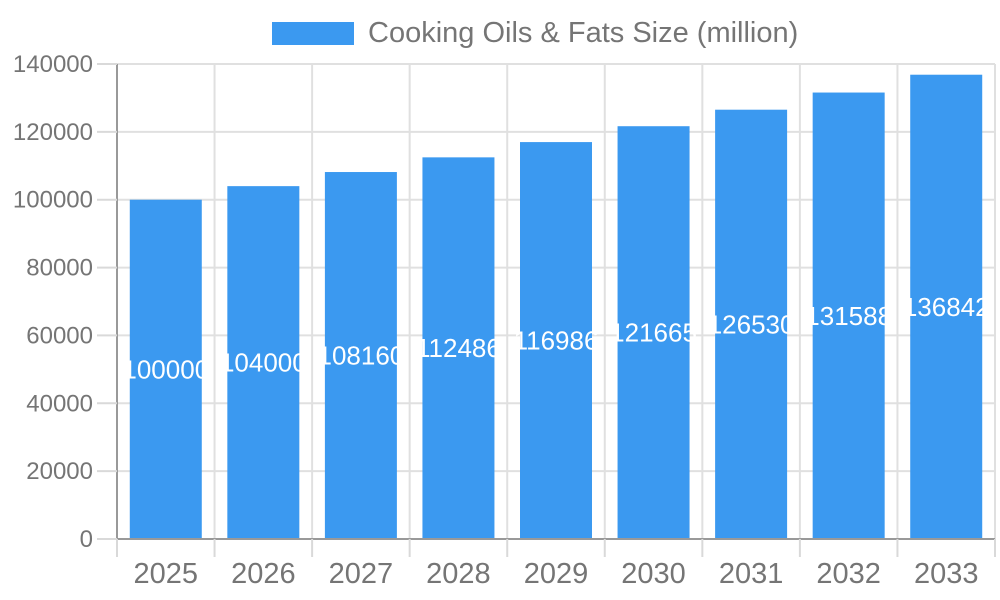 The image size is (1000, 600). I want to click on y-axis-tick-label: 100000, so click(53, 200).